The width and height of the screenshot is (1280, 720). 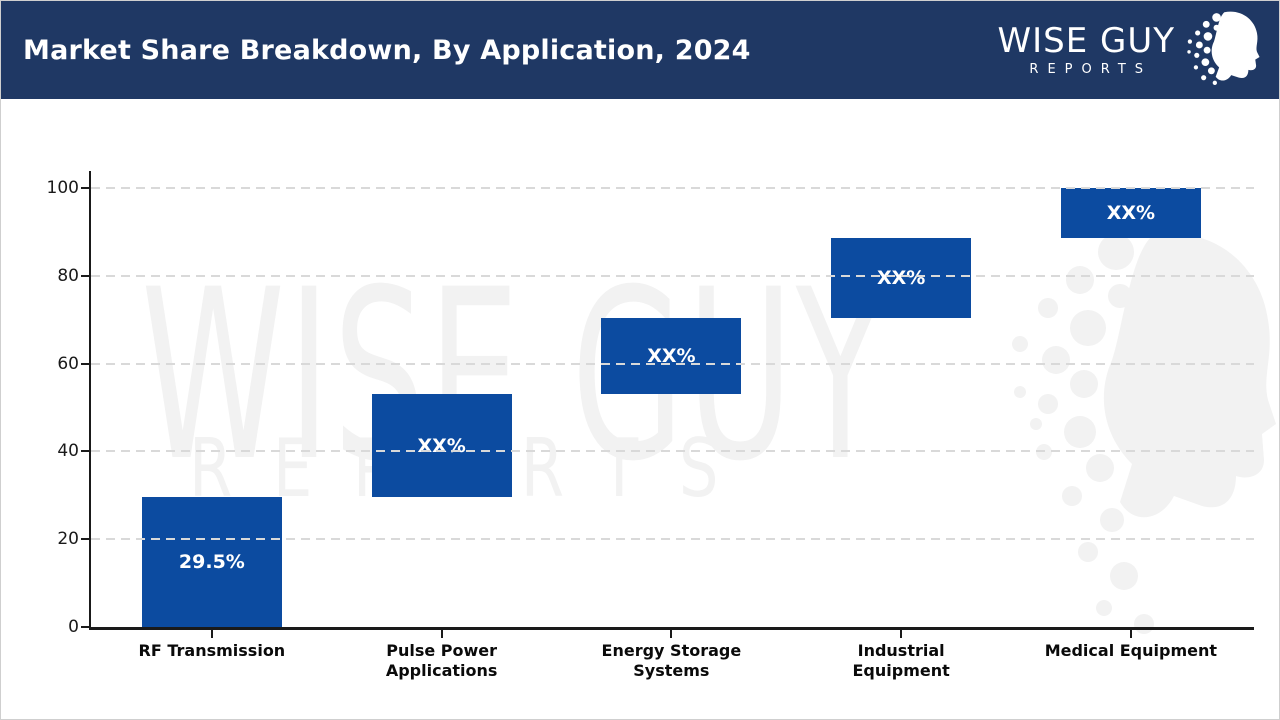 What do you see at coordinates (1091, 69) in the screenshot?
I see `logo-subtitle: REPORTS` at bounding box center [1091, 69].